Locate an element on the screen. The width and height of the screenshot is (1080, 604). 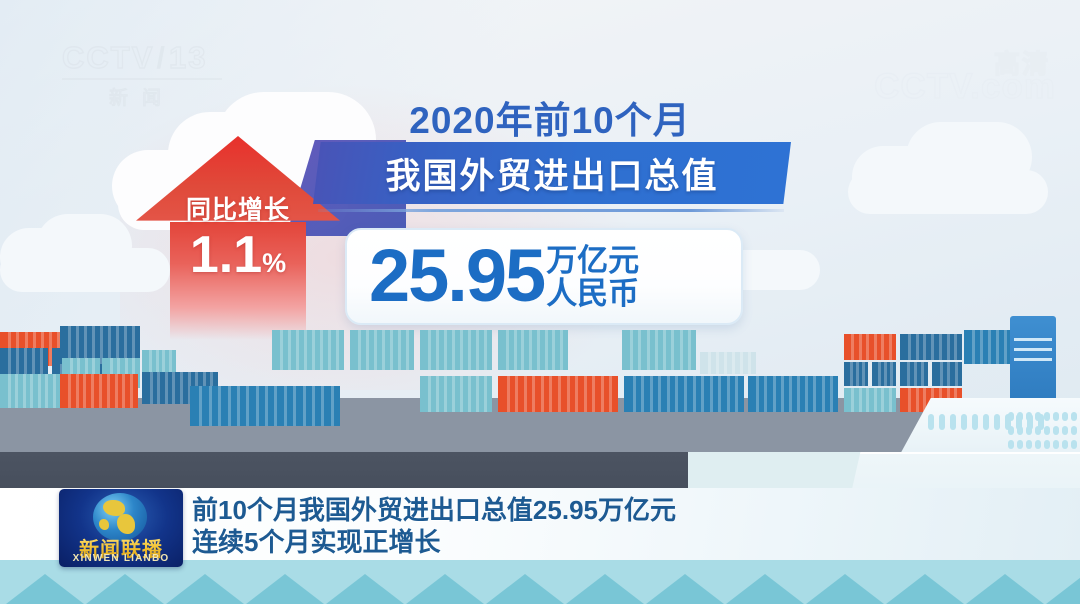
xinwen-lianbo-logo: 新闻联播 XINWEN LIANBO is located at coordinates (121, 528).